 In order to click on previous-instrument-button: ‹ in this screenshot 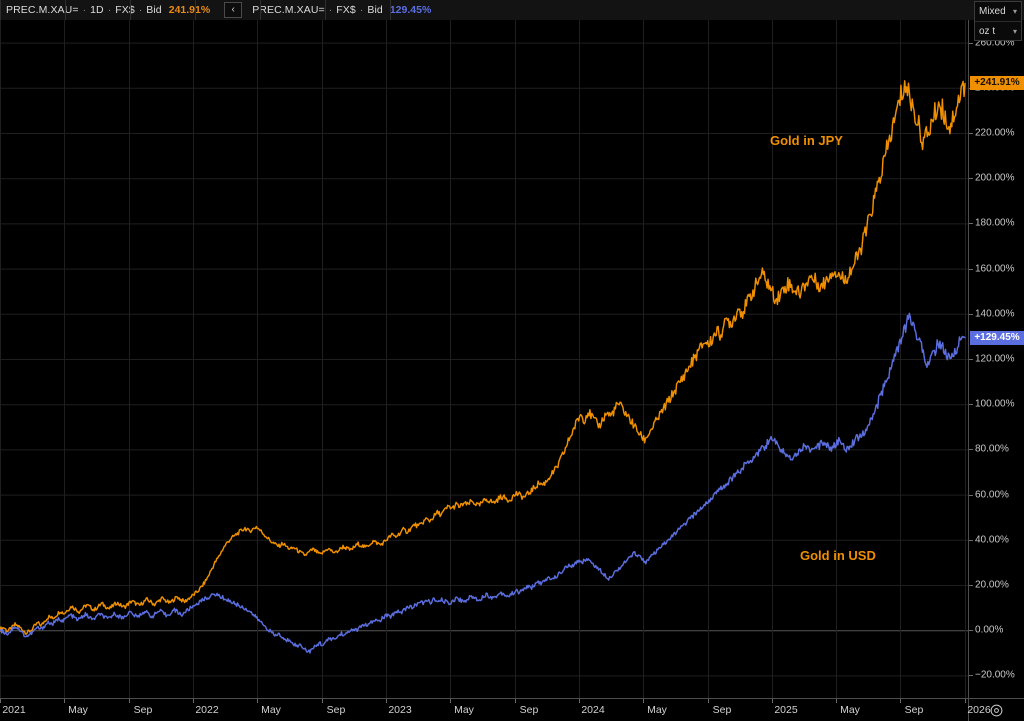, I will do `click(233, 10)`.